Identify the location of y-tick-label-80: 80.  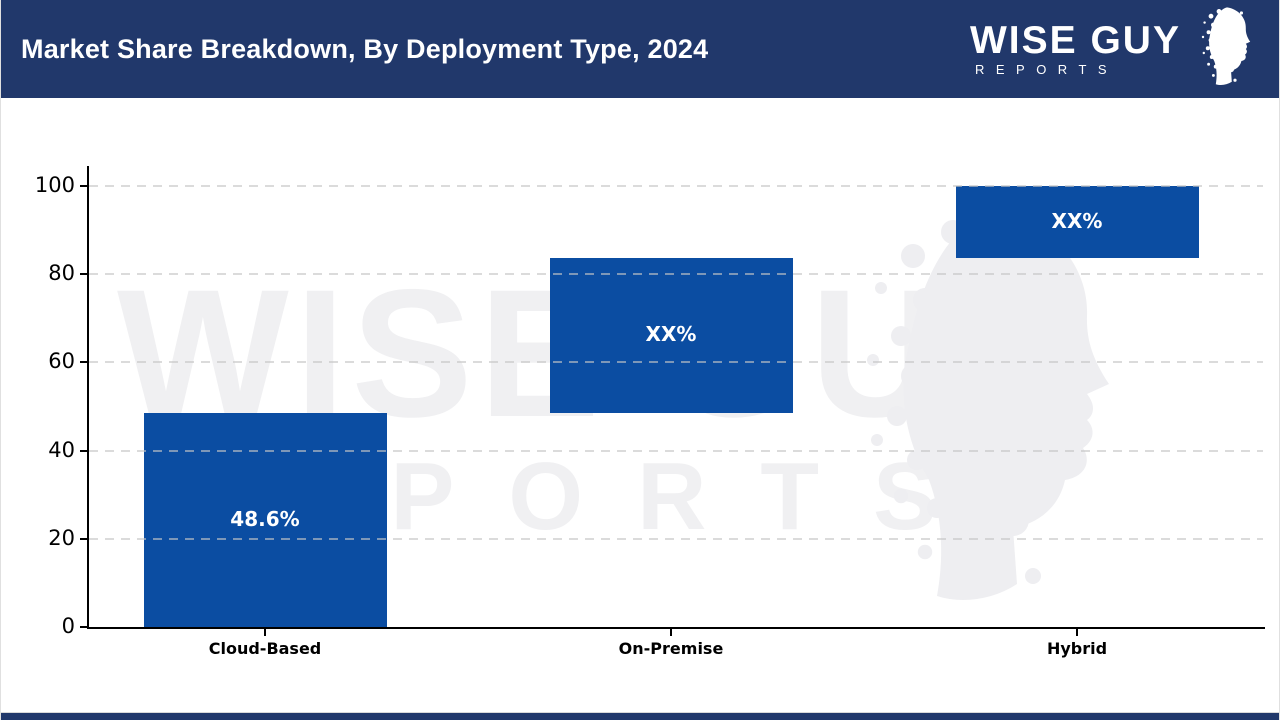
(61, 273).